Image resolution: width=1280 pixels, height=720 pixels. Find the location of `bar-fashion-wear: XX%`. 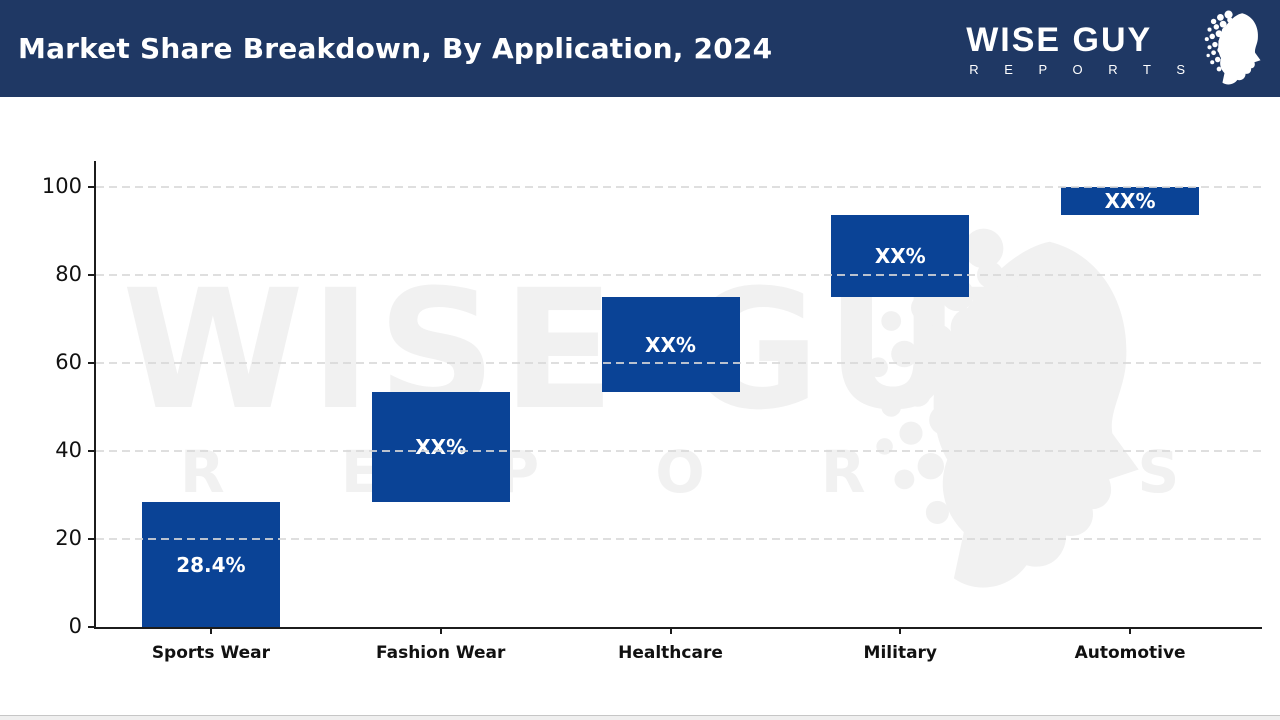

bar-fashion-wear: XX% is located at coordinates (440, 447).